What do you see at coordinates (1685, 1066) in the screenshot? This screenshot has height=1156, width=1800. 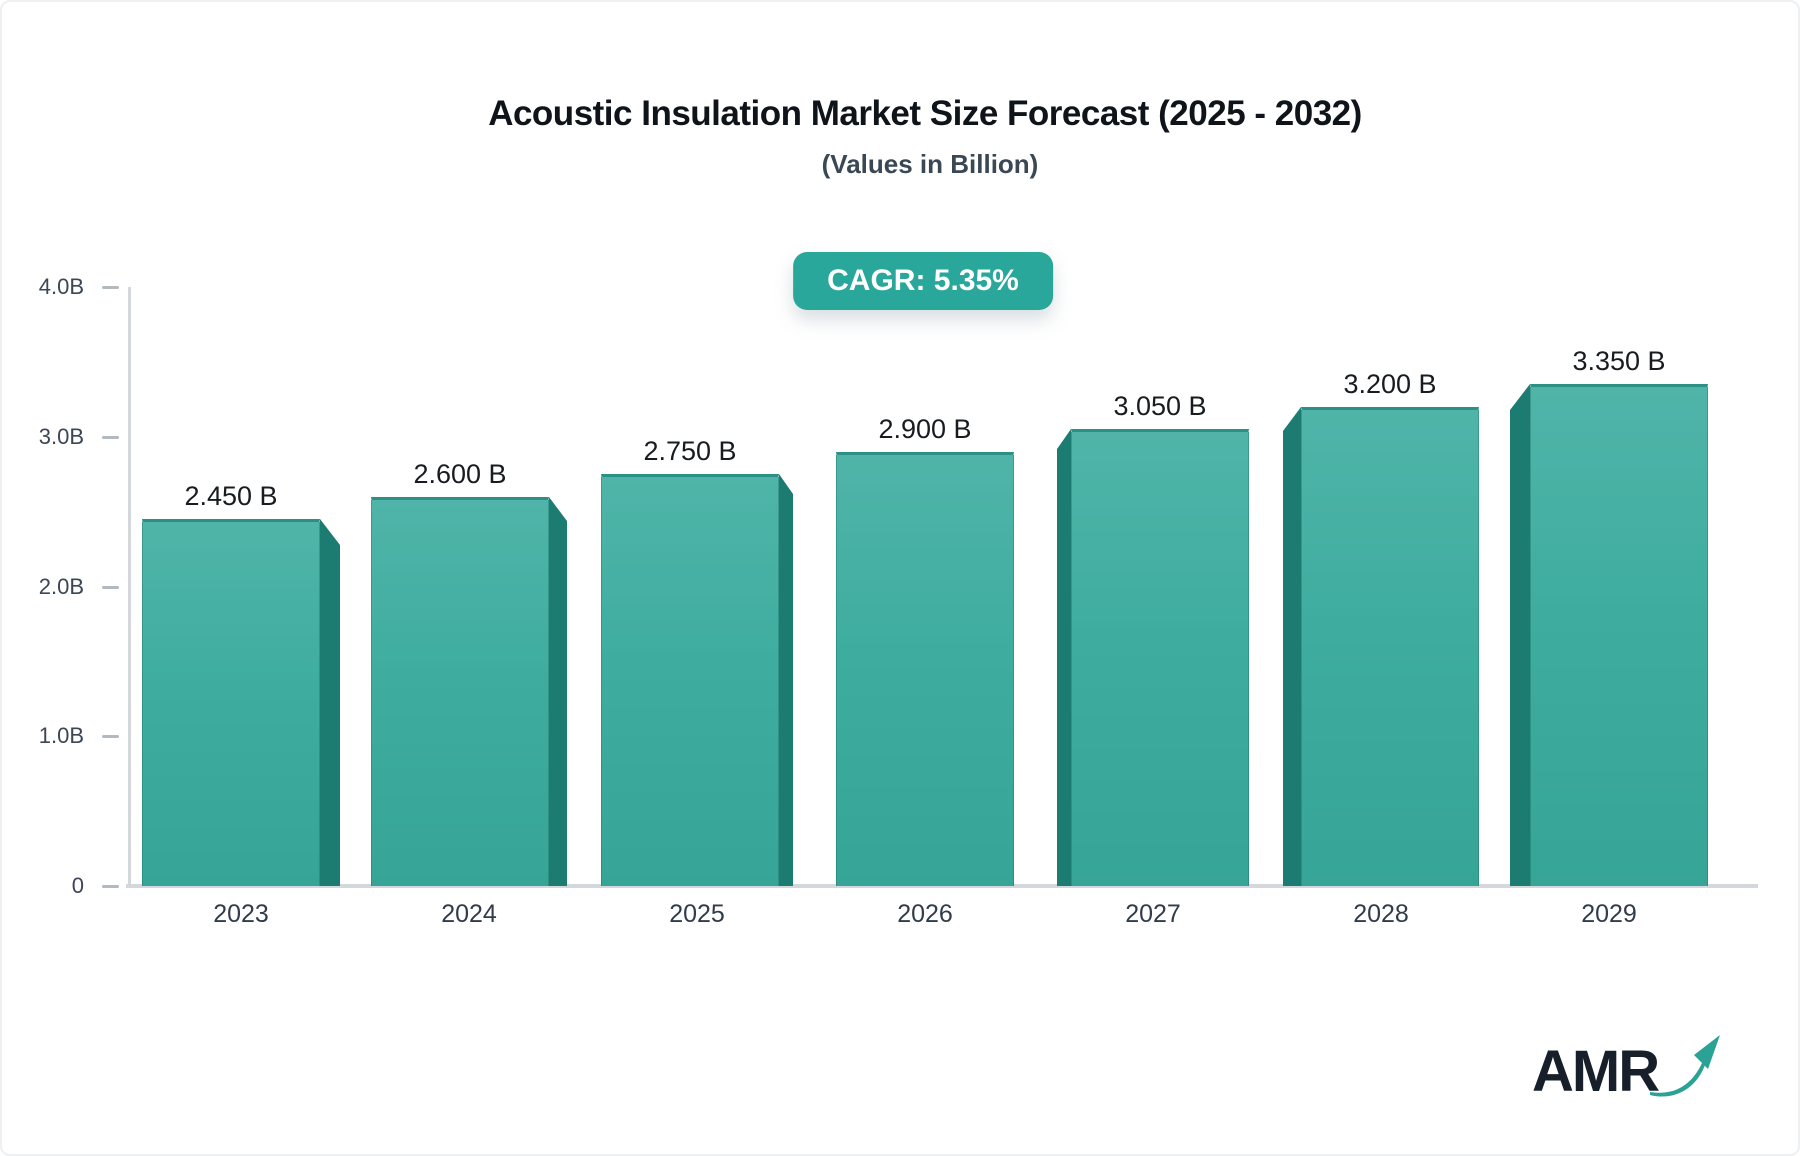 I see `growth-arrow-icon` at bounding box center [1685, 1066].